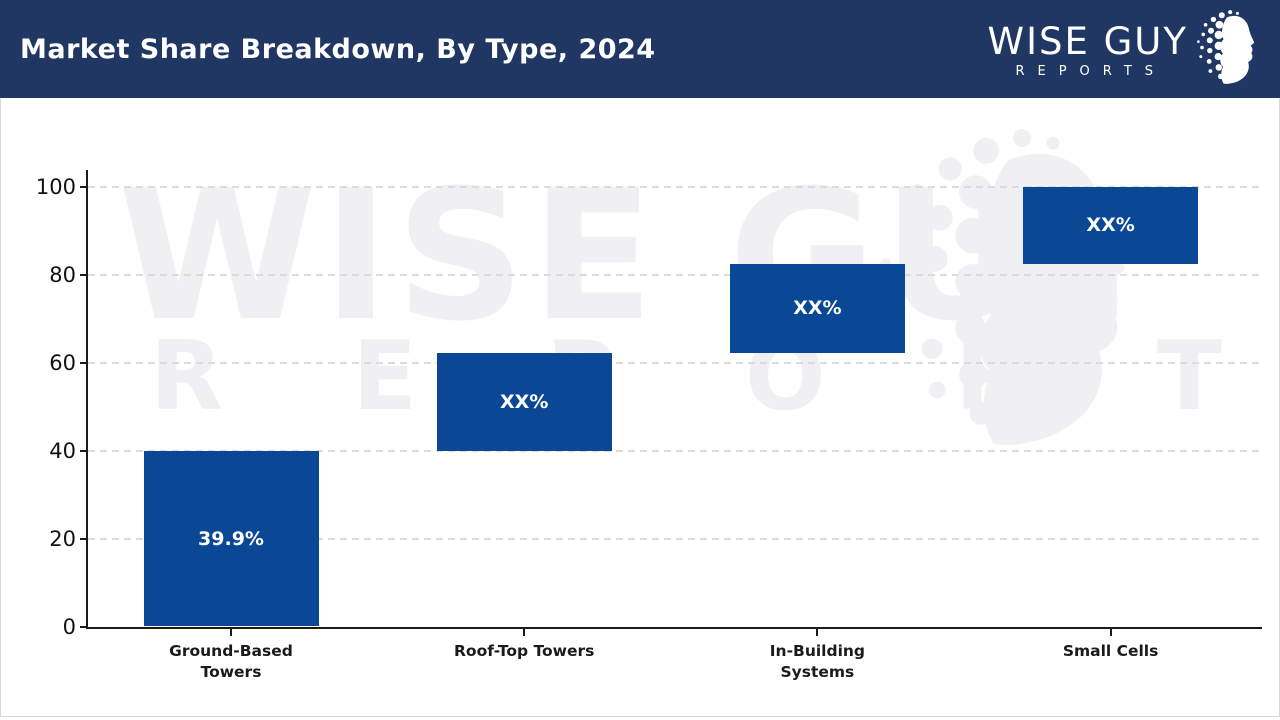  Describe the element at coordinates (1110, 650) in the screenshot. I see `category-label-4: Small Cells` at that location.